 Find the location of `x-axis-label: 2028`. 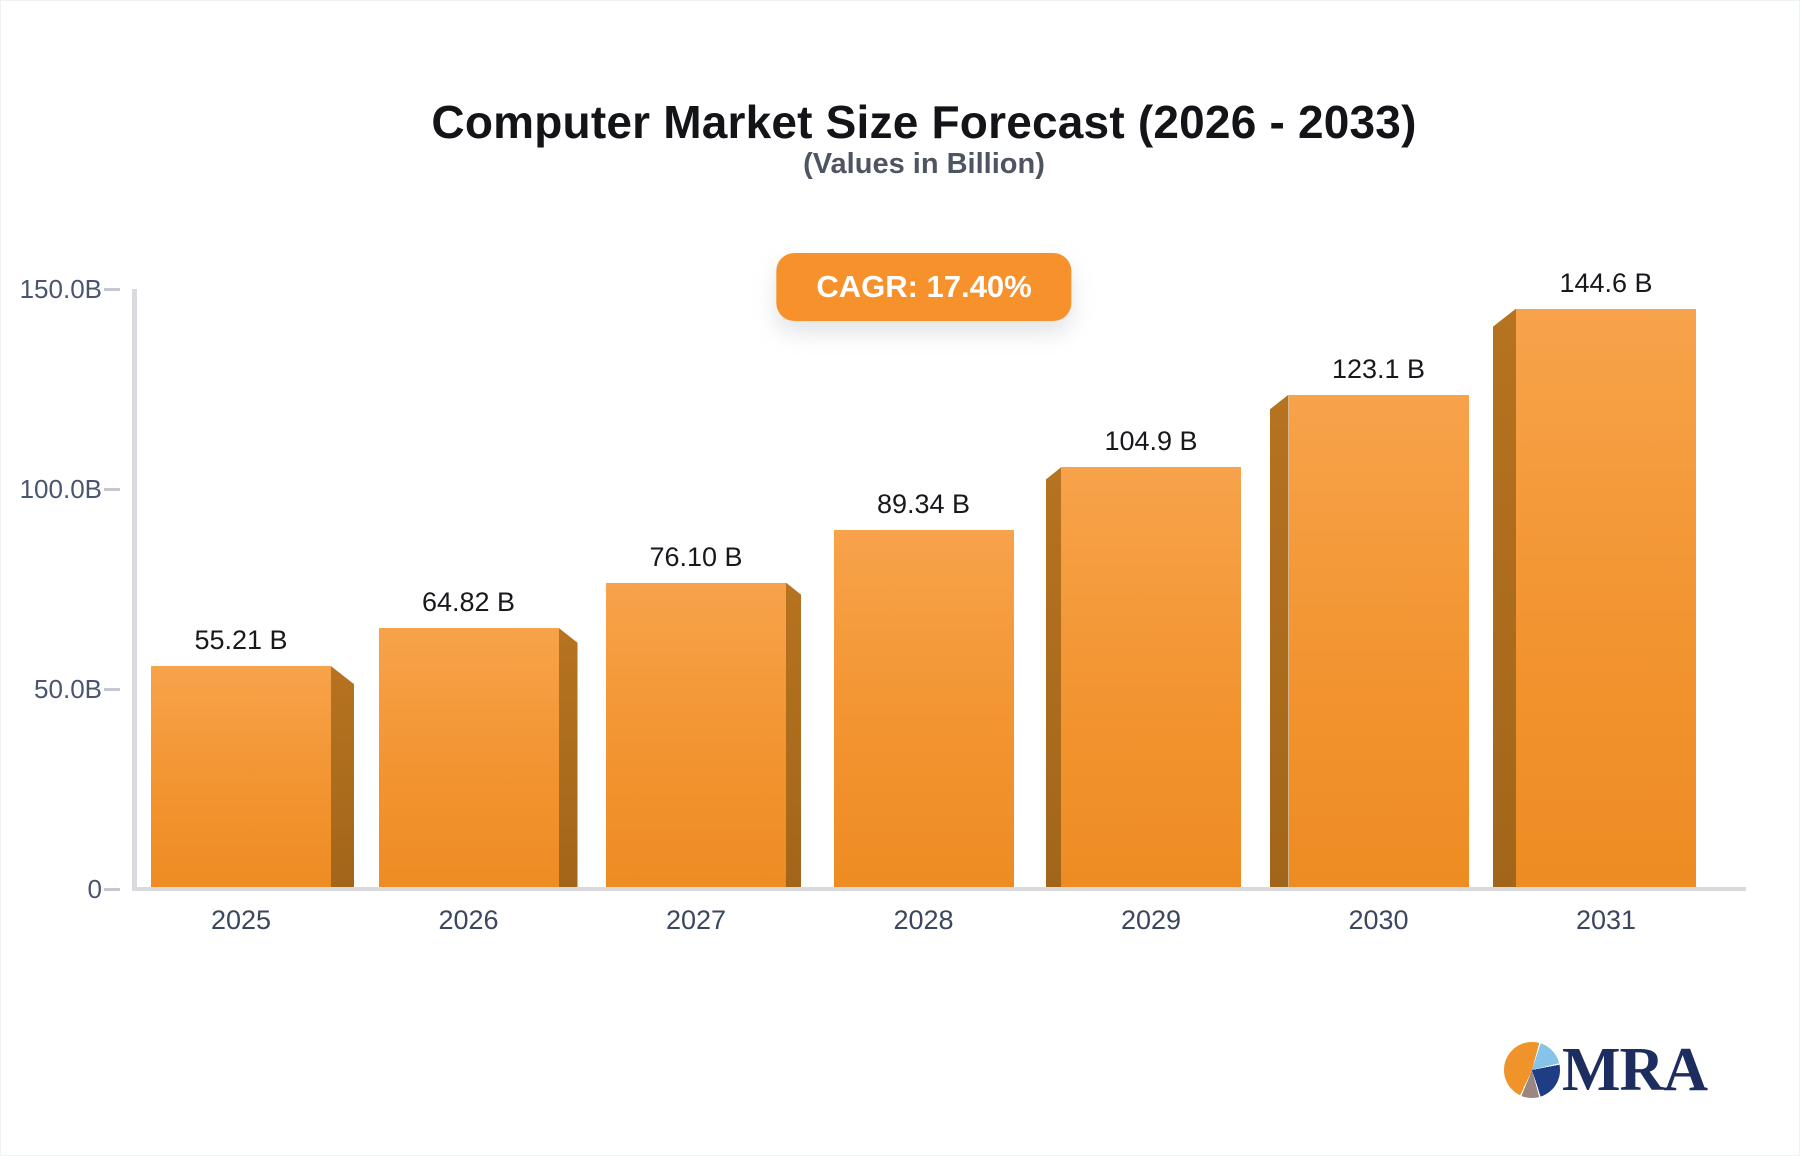

x-axis-label: 2028 is located at coordinates (923, 920).